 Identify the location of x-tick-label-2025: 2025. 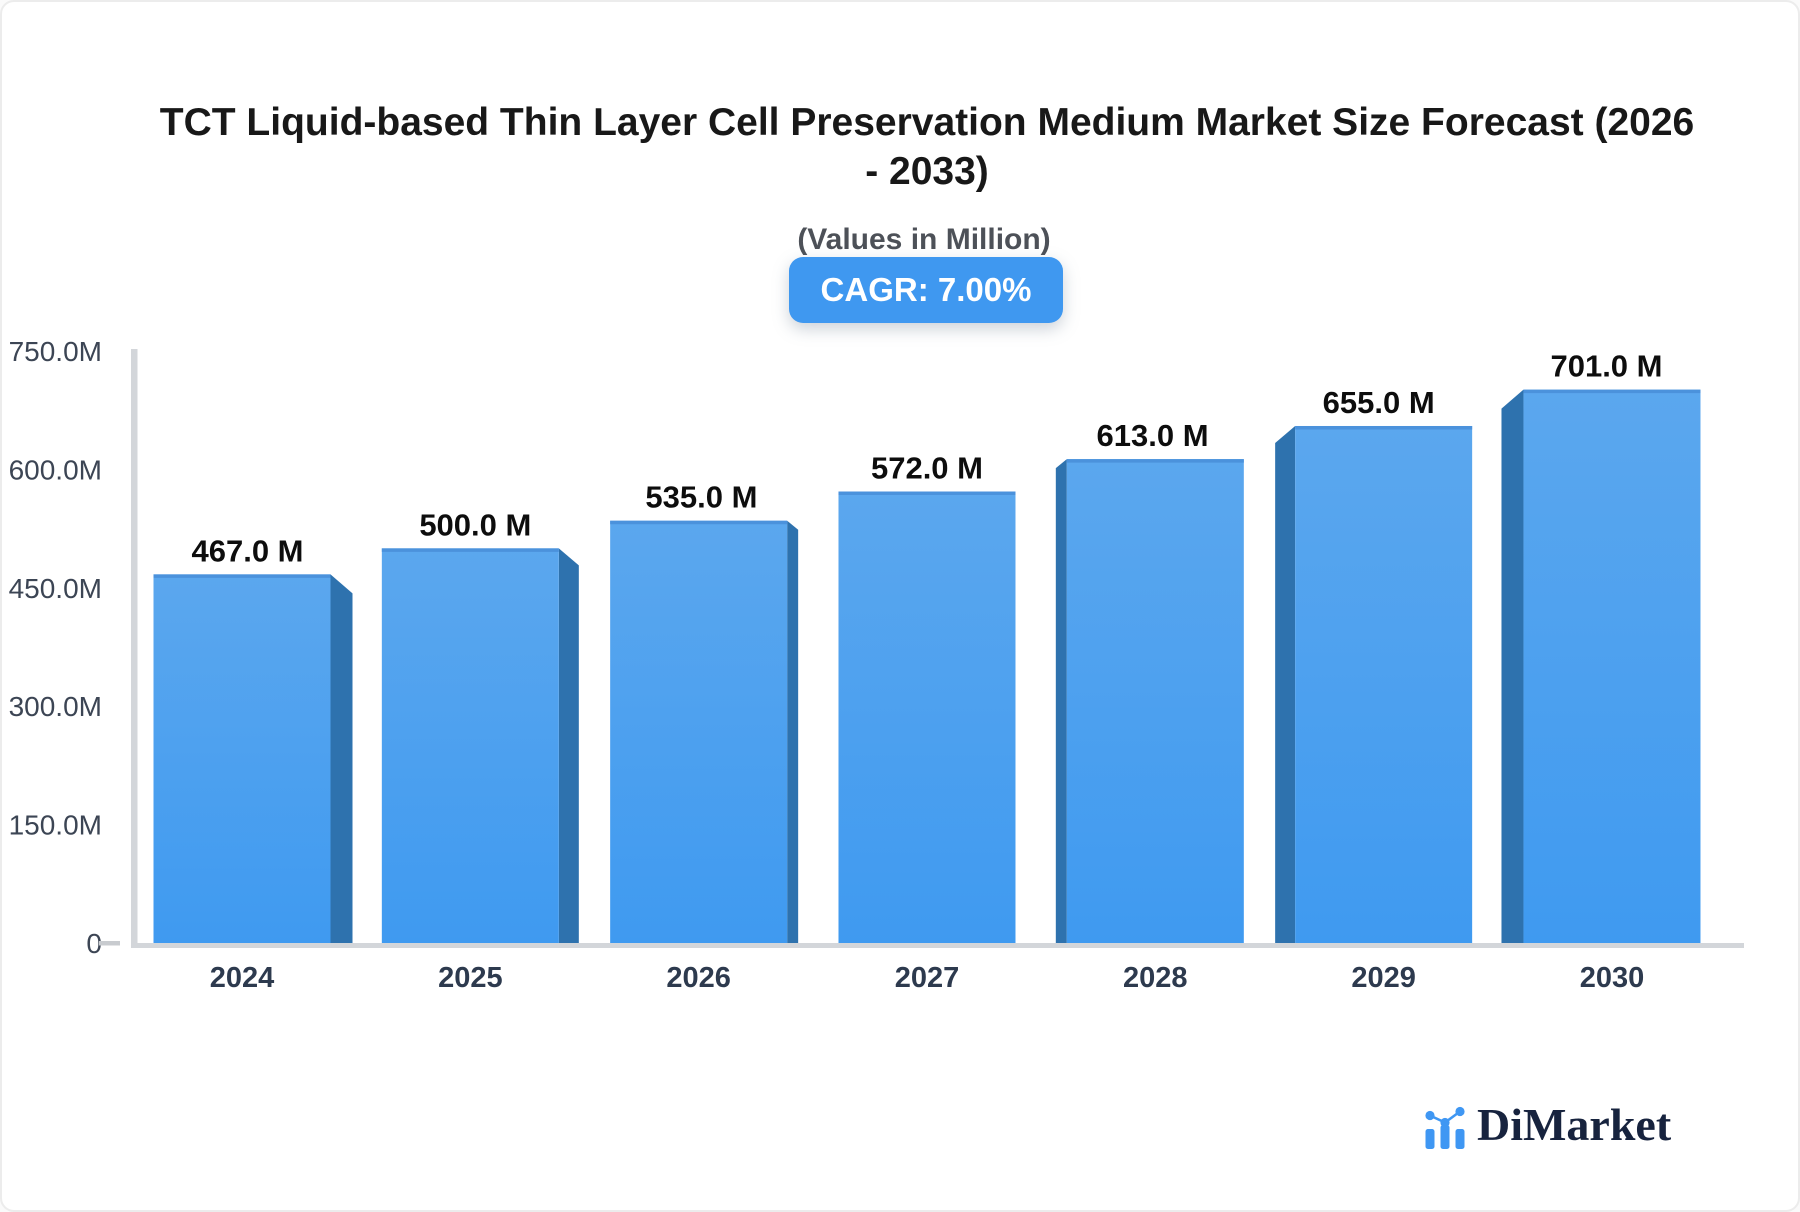
(470, 978).